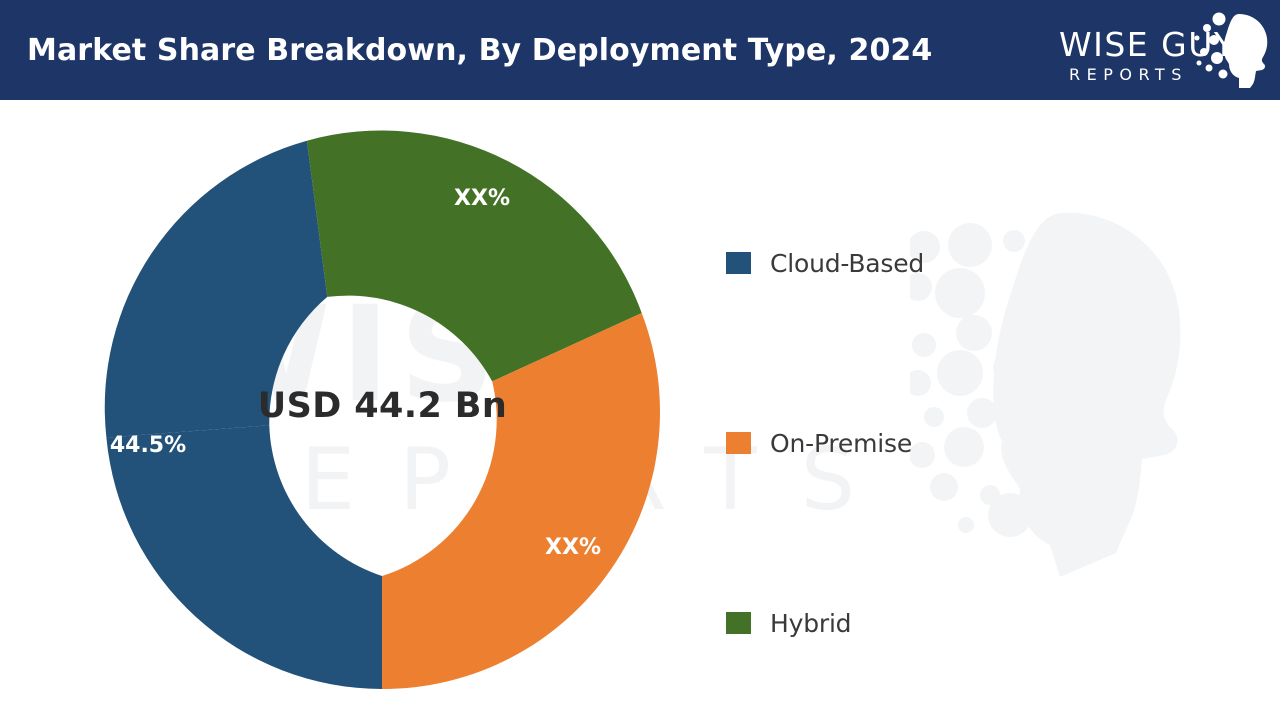 The image size is (1280, 720). Describe the element at coordinates (738, 263) in the screenshot. I see `legend-swatch-cloud-based` at that location.